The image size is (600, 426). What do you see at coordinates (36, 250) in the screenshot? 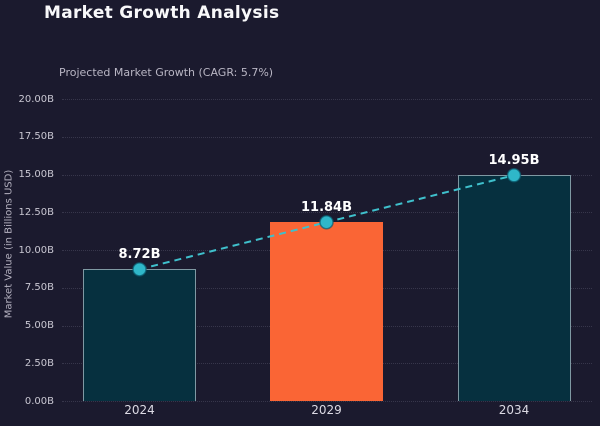
I see `y-tick-label-10.00B: 10.00B` at bounding box center [36, 250].